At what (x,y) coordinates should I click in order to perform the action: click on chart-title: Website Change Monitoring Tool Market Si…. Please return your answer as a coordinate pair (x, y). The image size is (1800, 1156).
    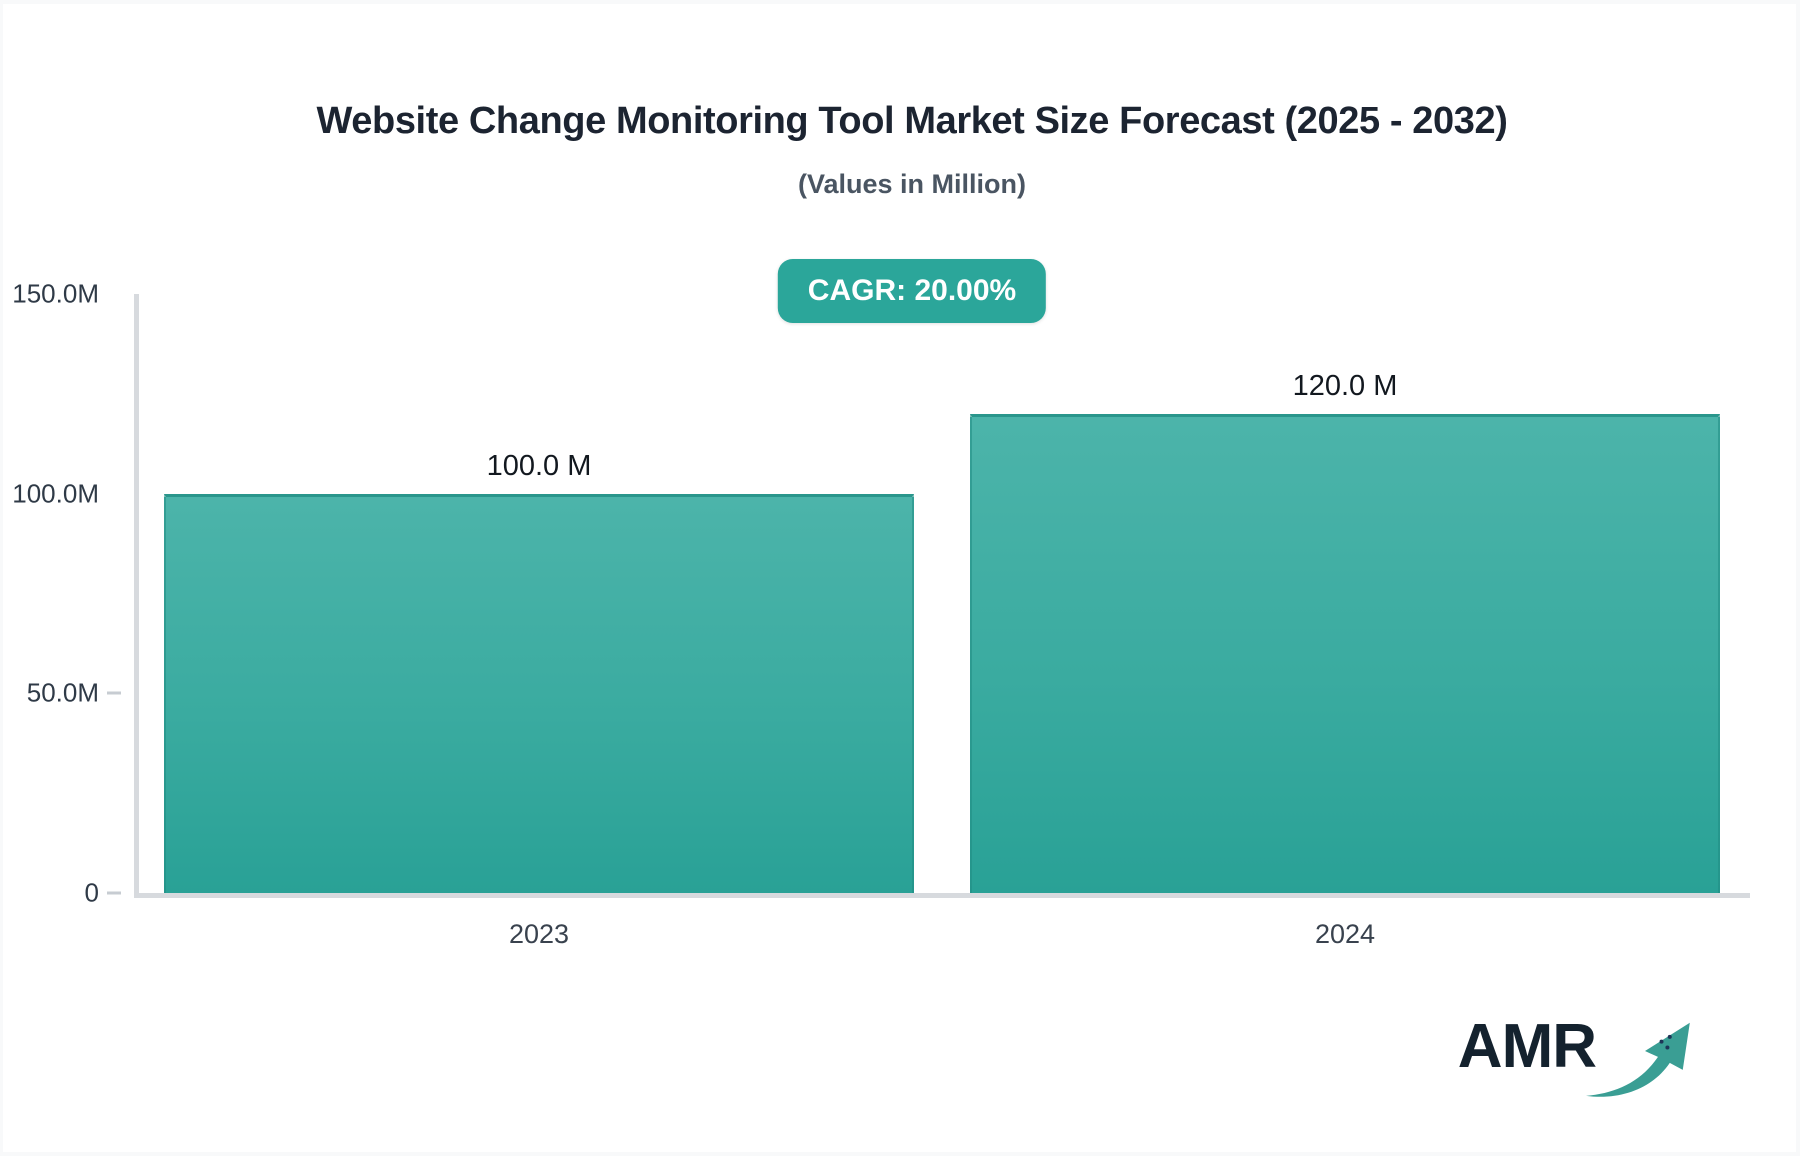
    Looking at the image, I should click on (912, 121).